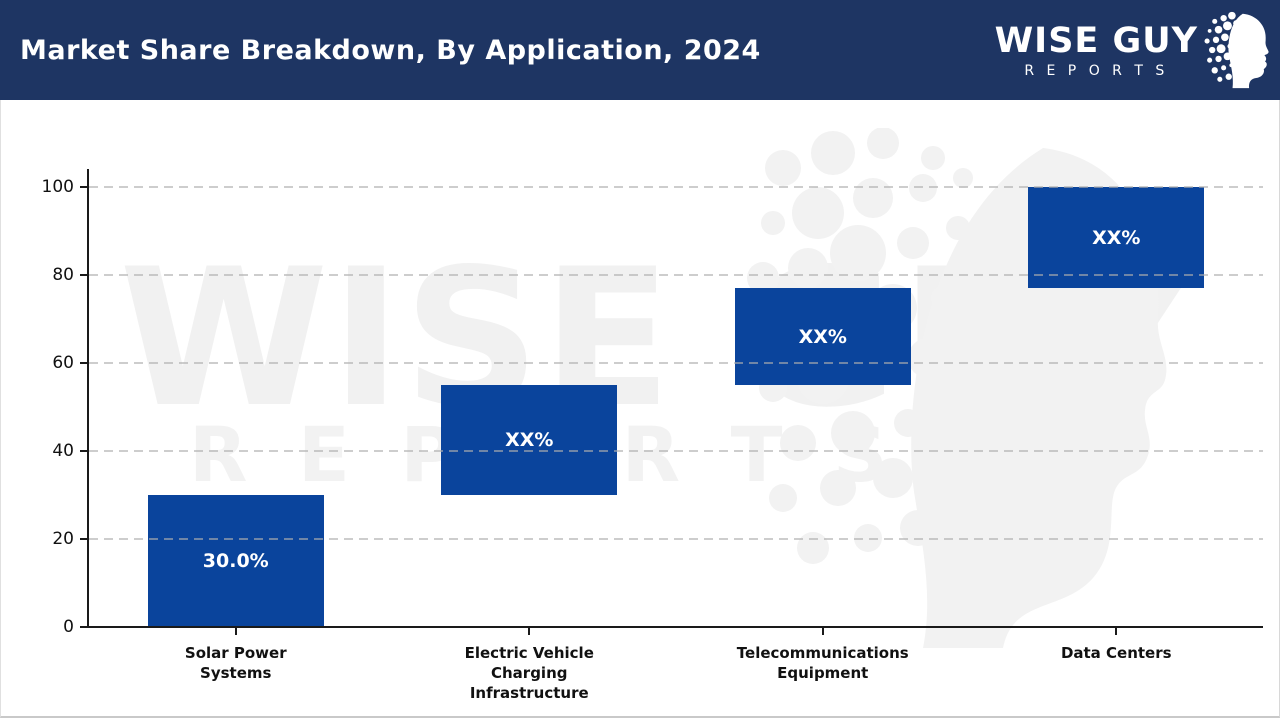 The image size is (1280, 720). I want to click on x-category-label-line: Data Centers, so click(1116, 653).